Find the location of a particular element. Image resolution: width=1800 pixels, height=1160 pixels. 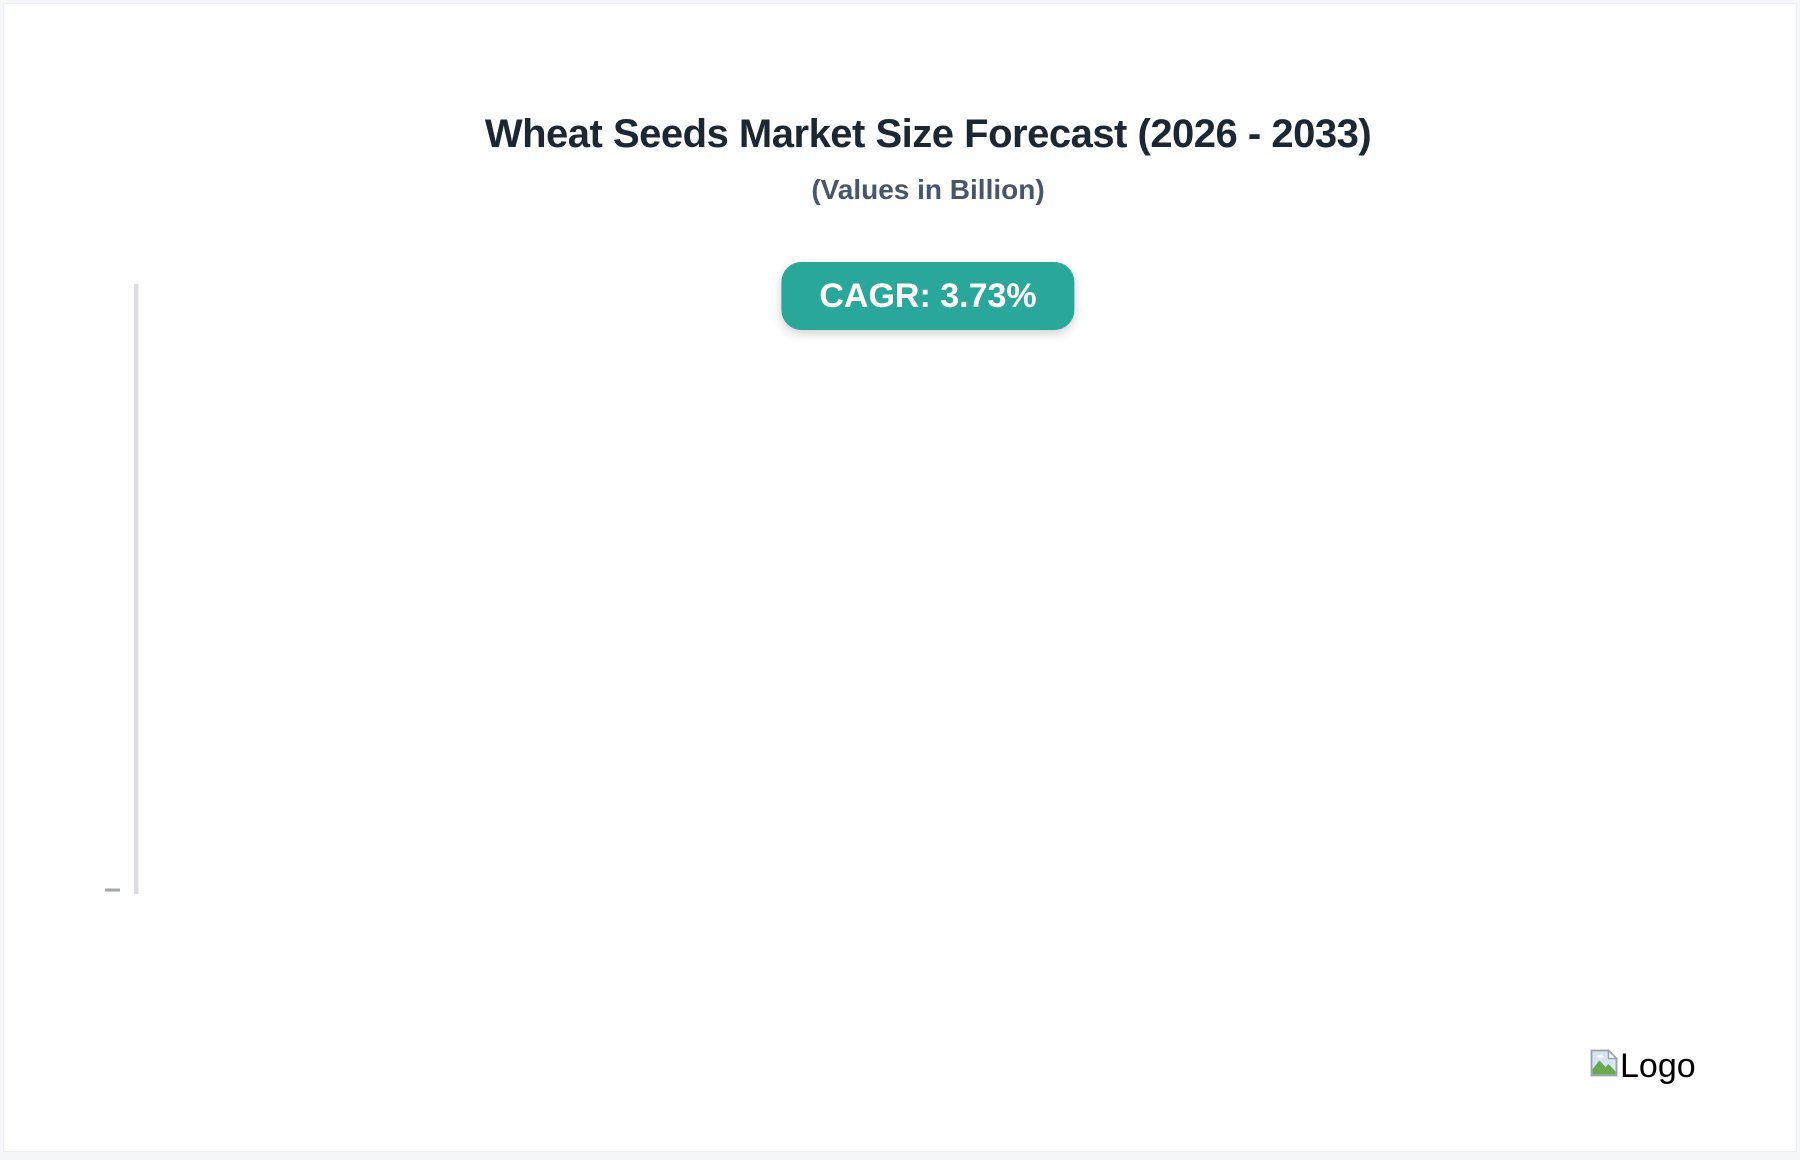

logo: Logo is located at coordinates (1642, 1065).